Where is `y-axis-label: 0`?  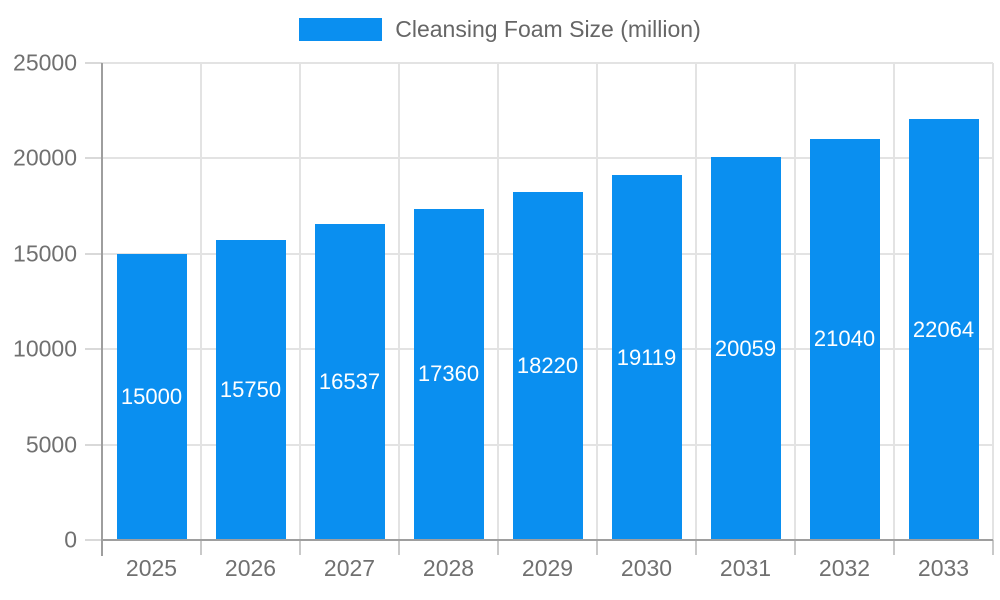
y-axis-label: 0 is located at coordinates (70, 539).